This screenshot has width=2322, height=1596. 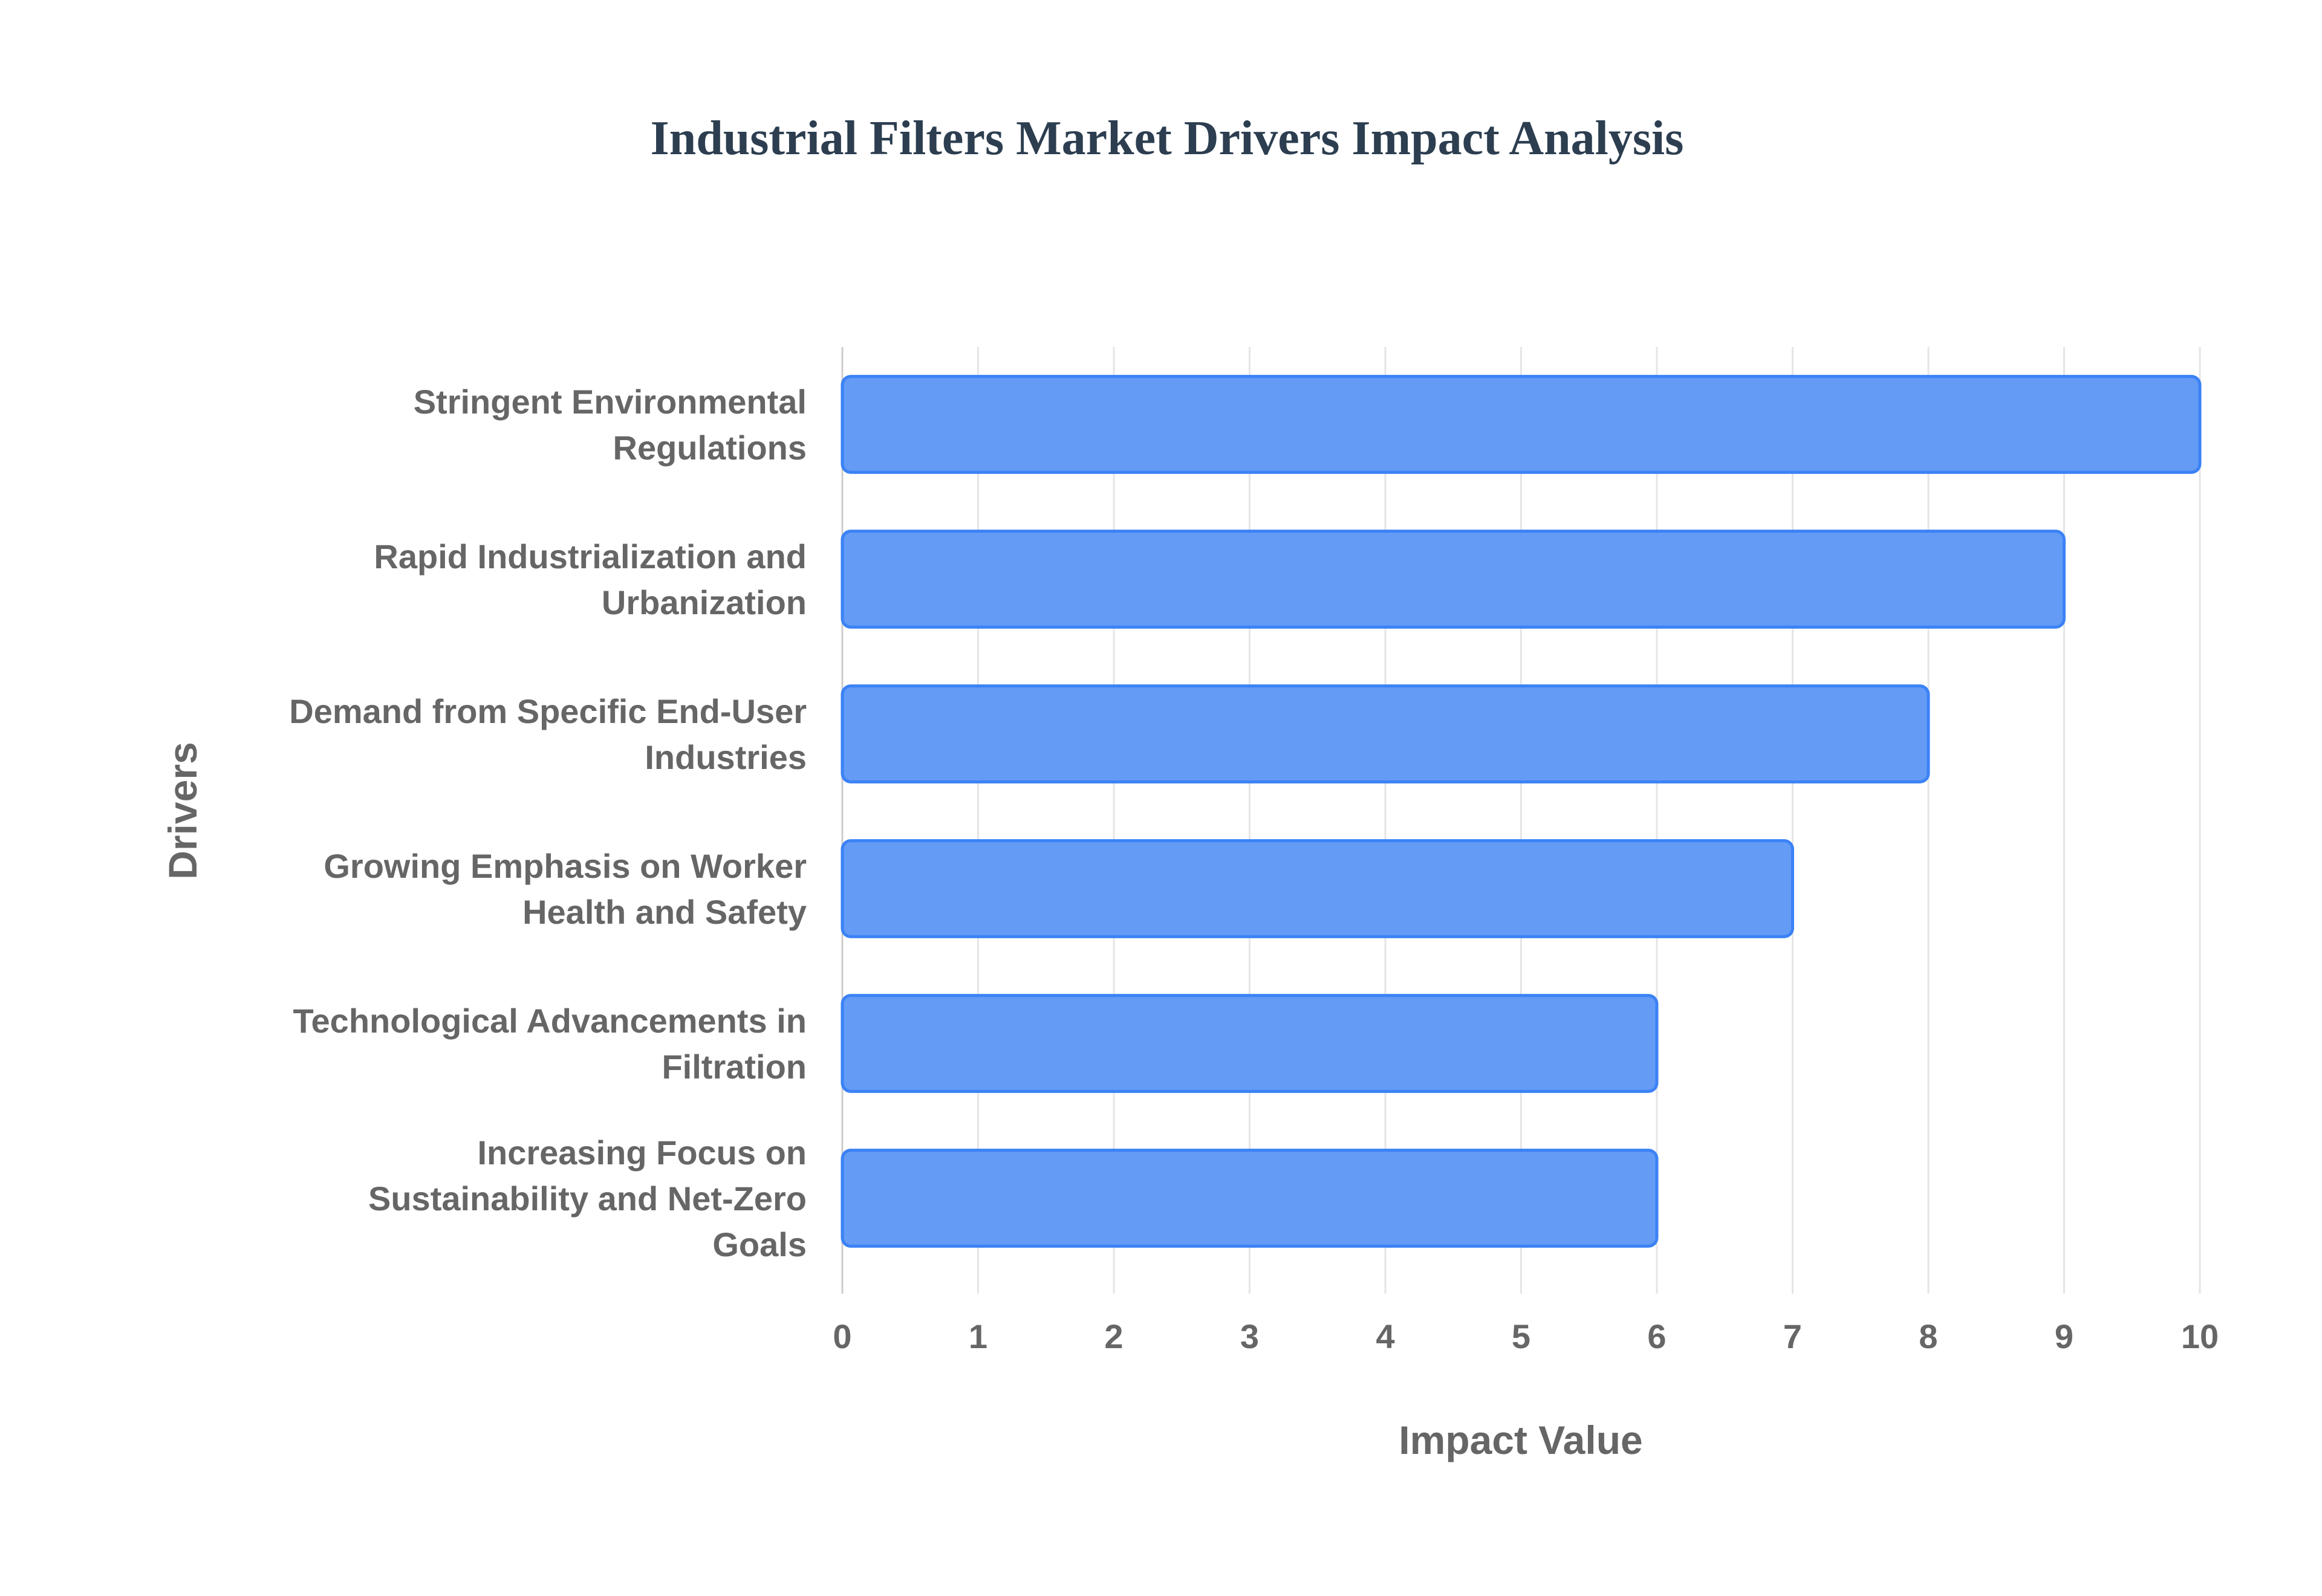 I want to click on x-tick-labels: 0 1 2 3 4 5 6 7 8 9 10, so click(x=1526, y=1336).